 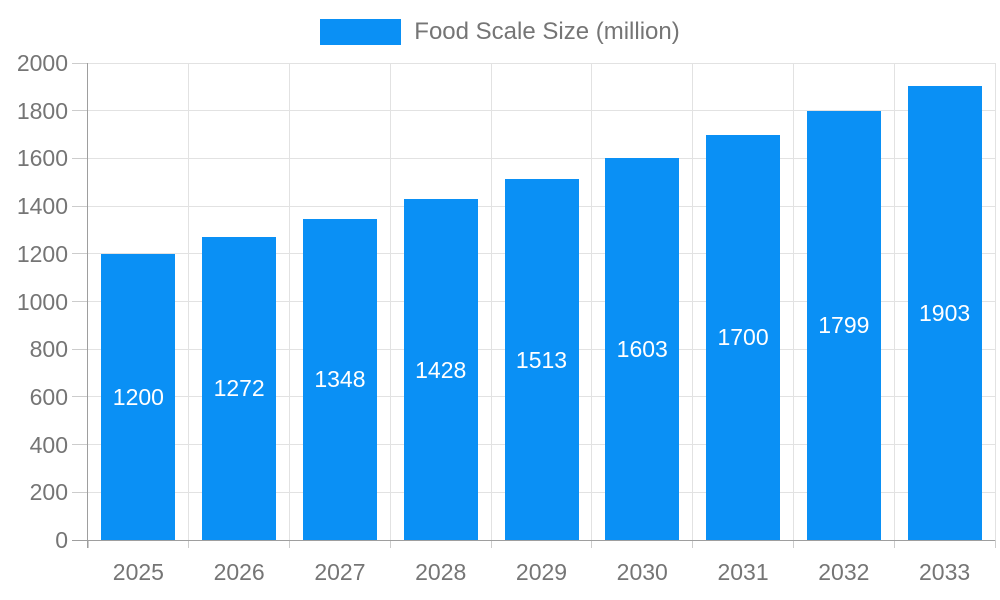 I want to click on x-axis-line, so click(x=533, y=540).